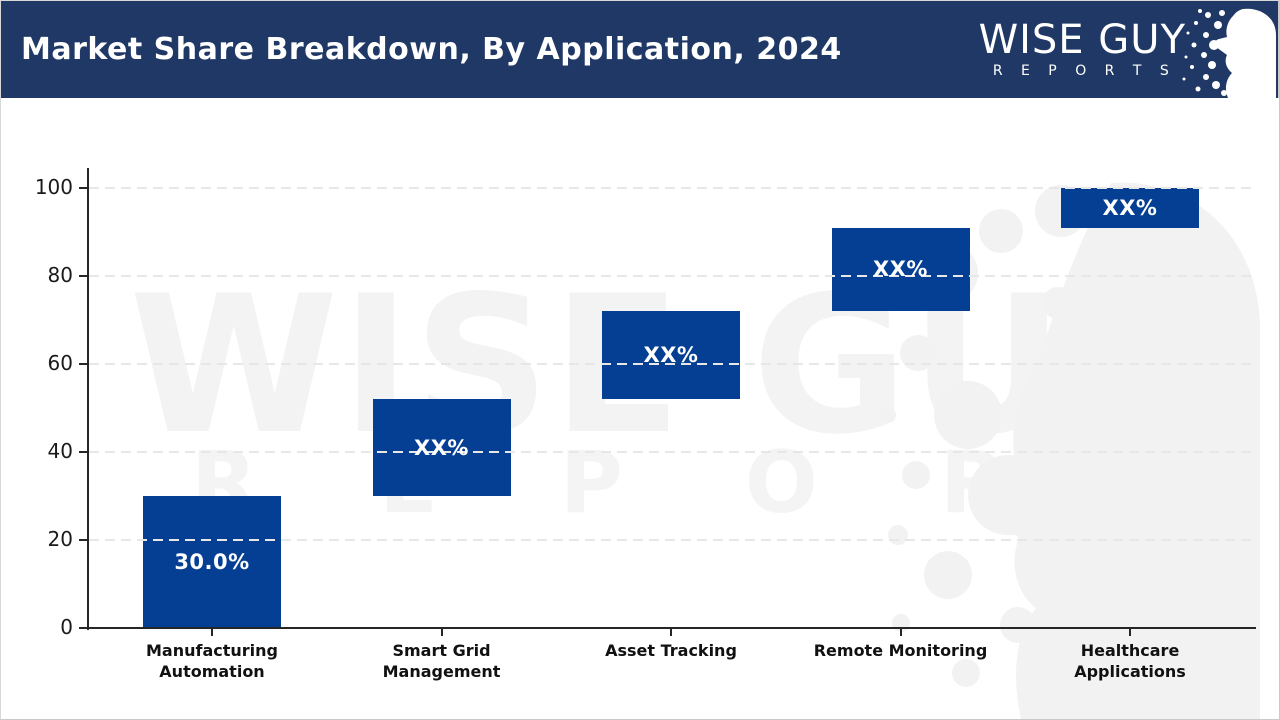 The width and height of the screenshot is (1280, 720). What do you see at coordinates (900, 650) in the screenshot?
I see `x-category-label: Remote Monitoring` at bounding box center [900, 650].